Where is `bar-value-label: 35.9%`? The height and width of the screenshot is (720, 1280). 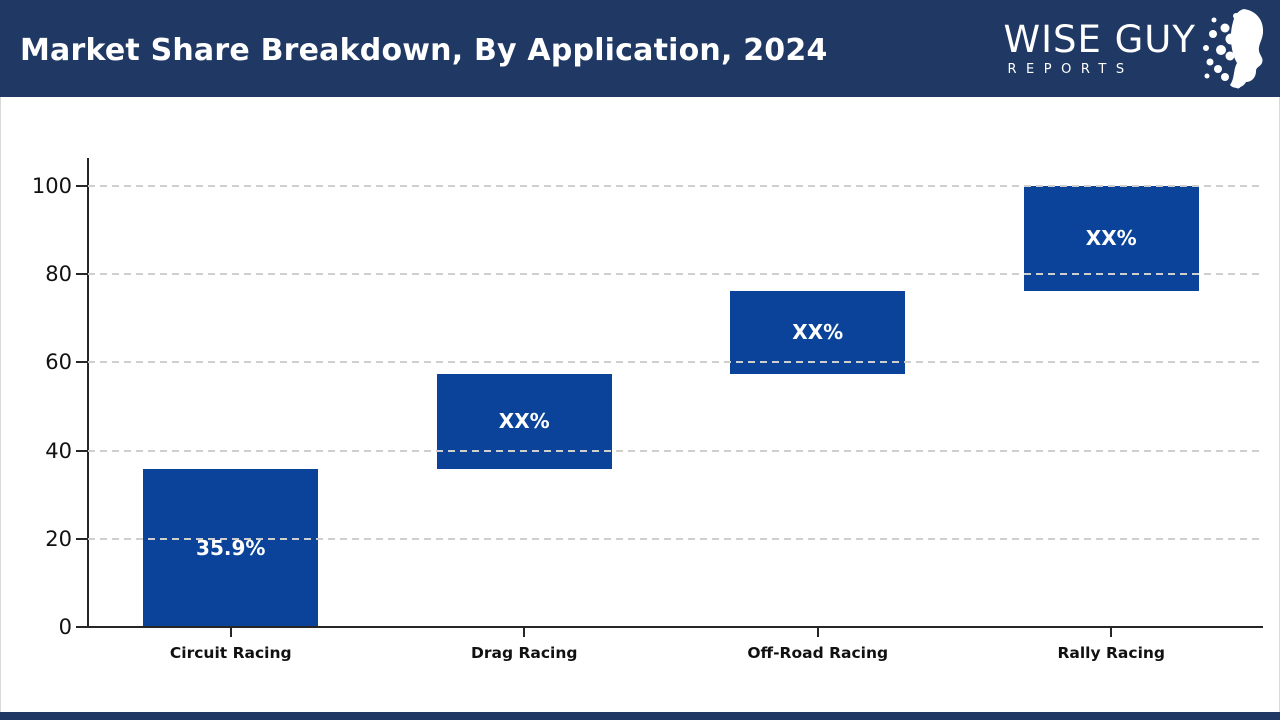 bar-value-label: 35.9% is located at coordinates (231, 547).